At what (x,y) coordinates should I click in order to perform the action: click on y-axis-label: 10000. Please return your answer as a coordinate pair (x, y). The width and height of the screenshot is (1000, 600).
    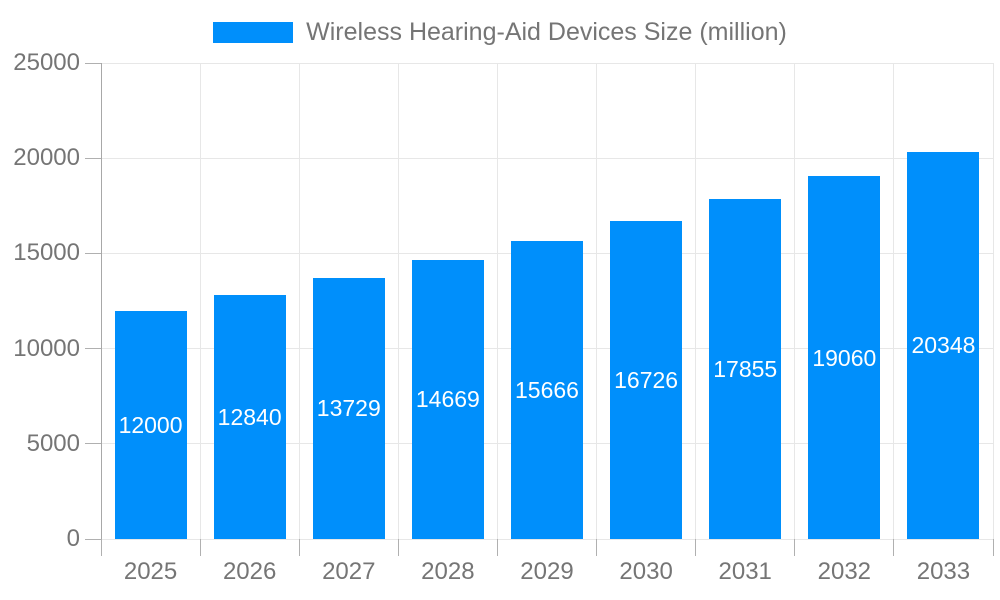
    Looking at the image, I should click on (46, 348).